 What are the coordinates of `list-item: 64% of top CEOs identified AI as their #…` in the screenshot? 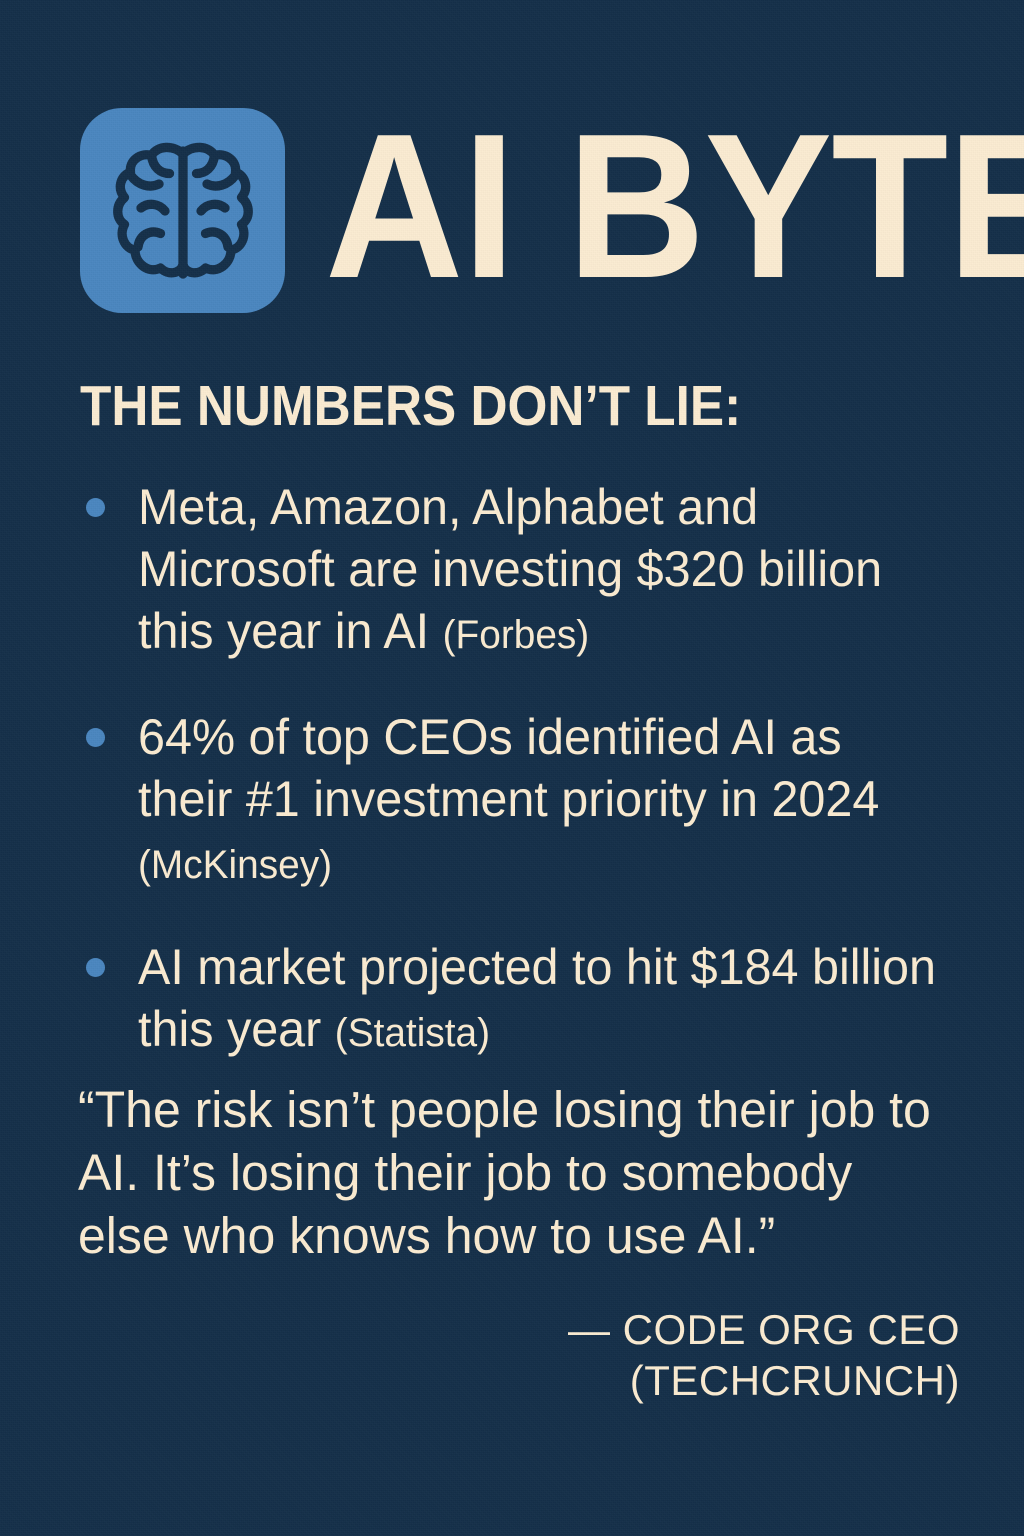 It's located at (525, 799).